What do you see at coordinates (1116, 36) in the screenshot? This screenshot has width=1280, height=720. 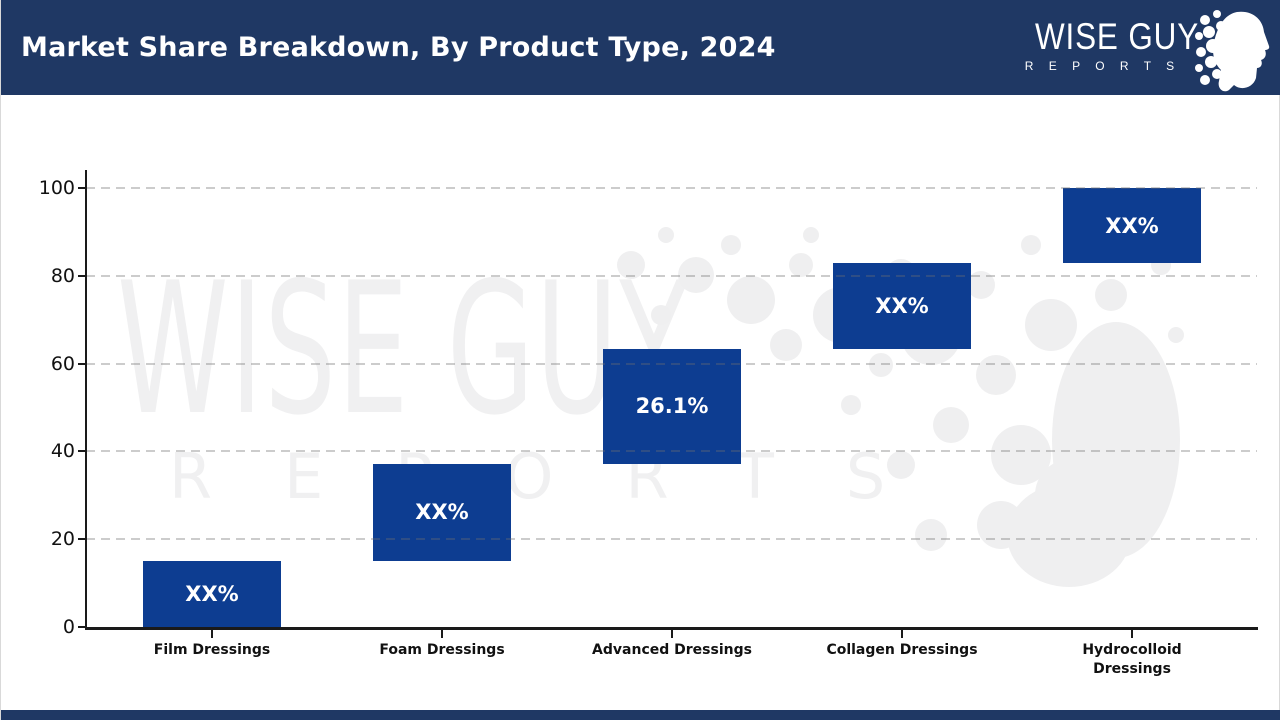 I see `logo-wise-guy-text: WISE GUY` at bounding box center [1116, 36].